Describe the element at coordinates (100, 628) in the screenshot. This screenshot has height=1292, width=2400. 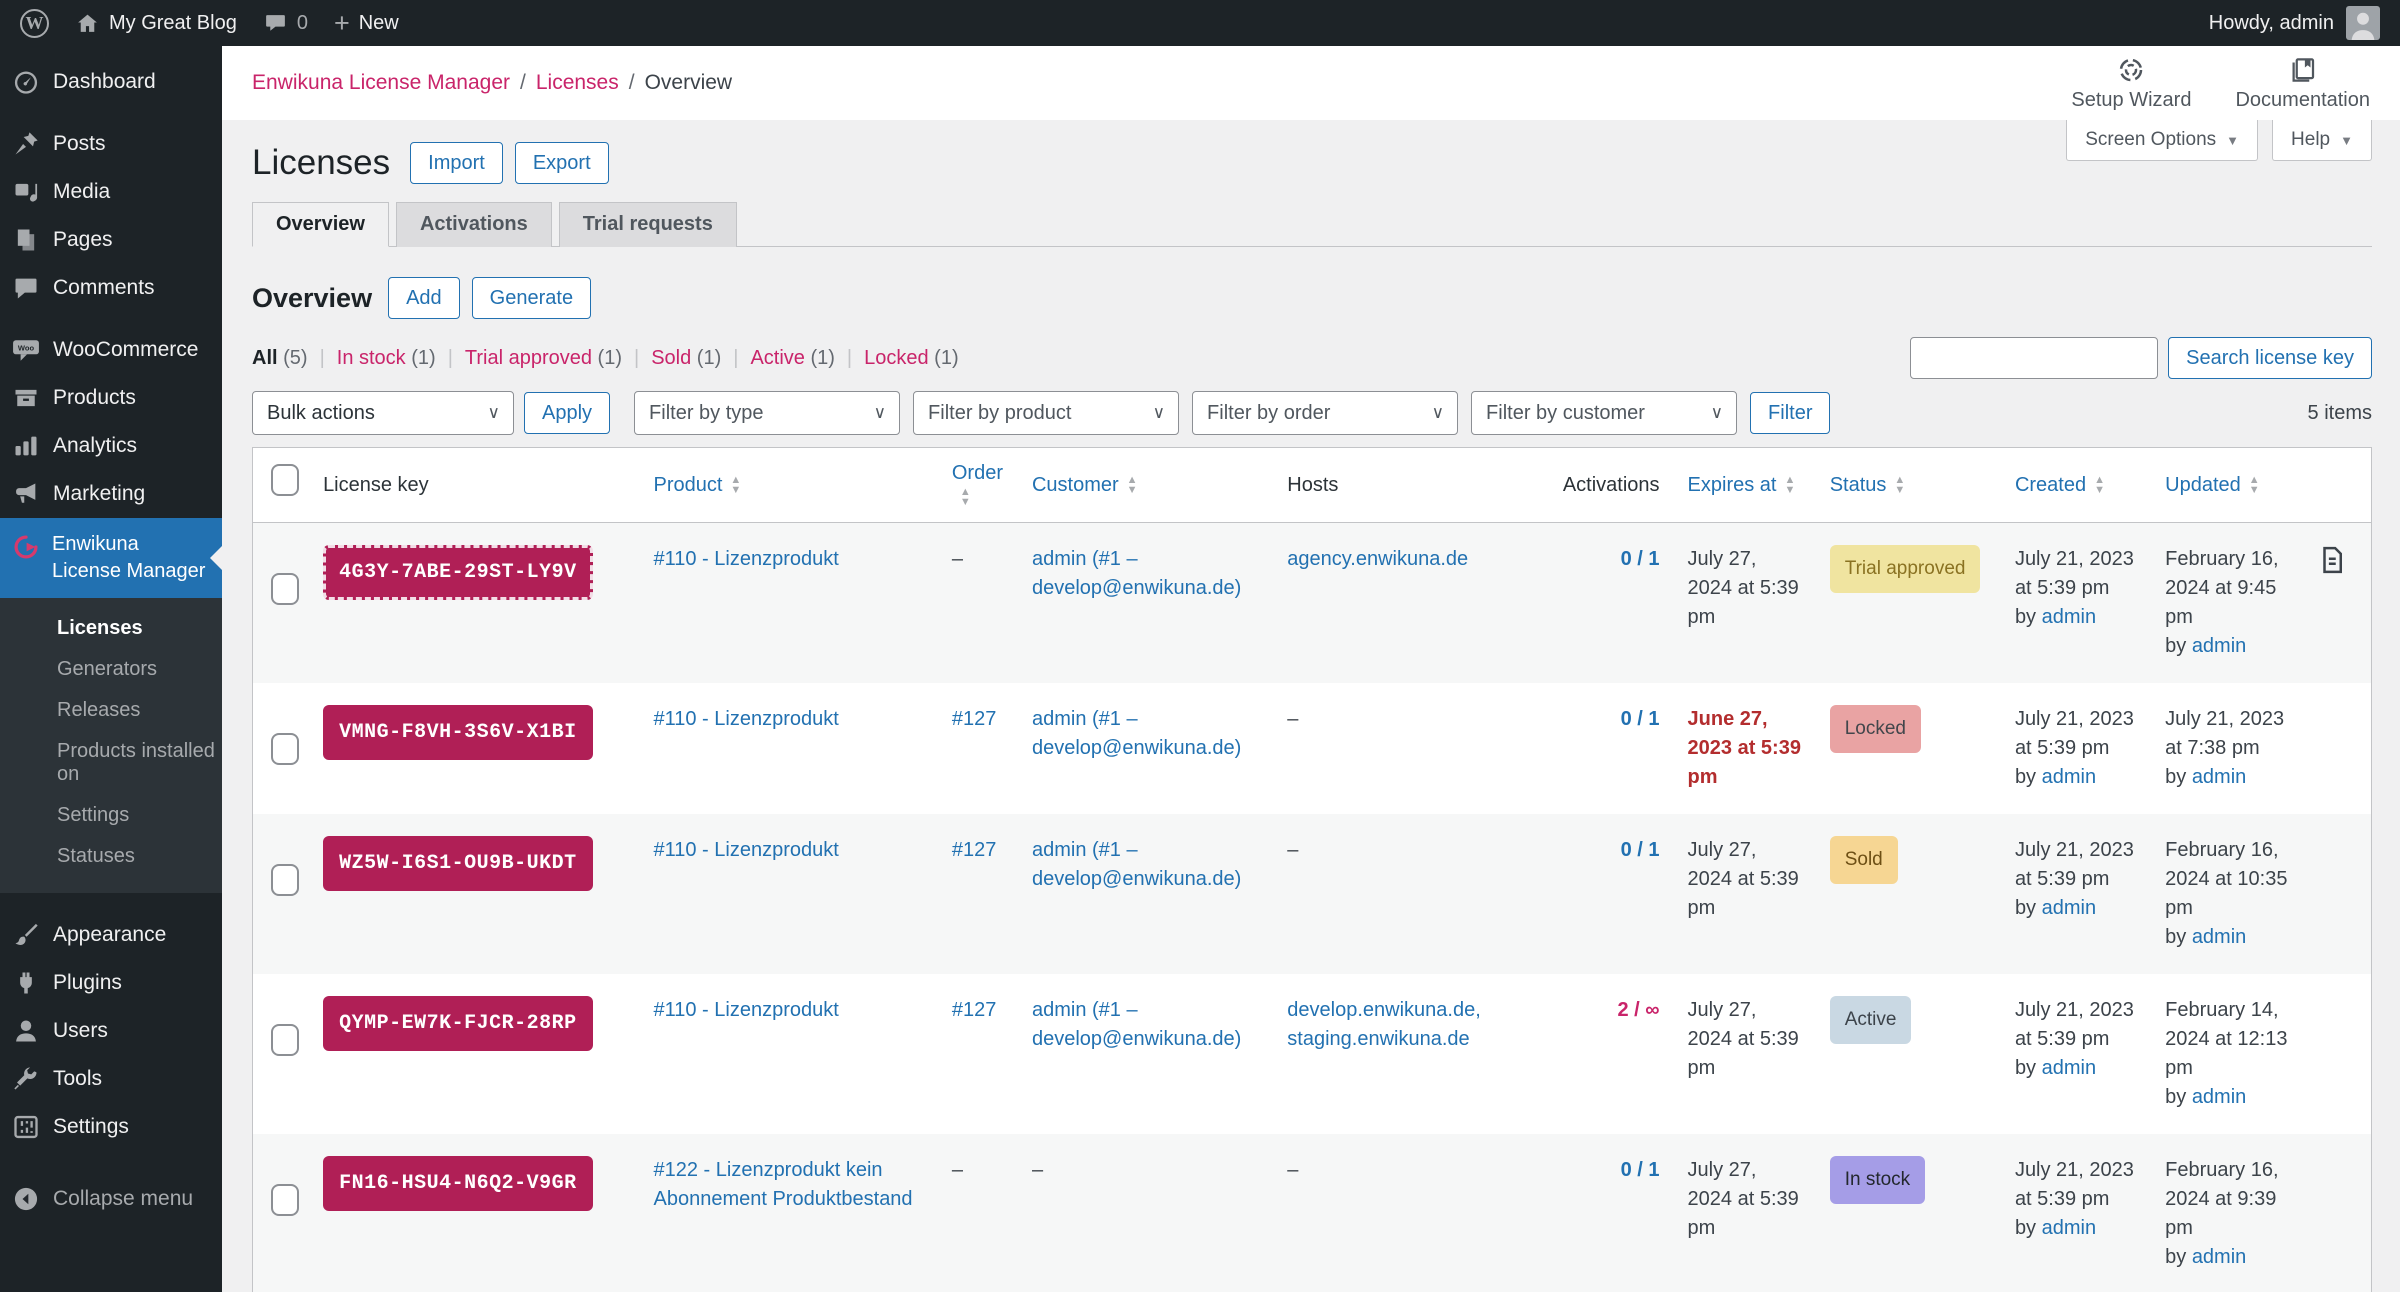
I see `sidebar-subitem-licenses: Licenses` at that location.